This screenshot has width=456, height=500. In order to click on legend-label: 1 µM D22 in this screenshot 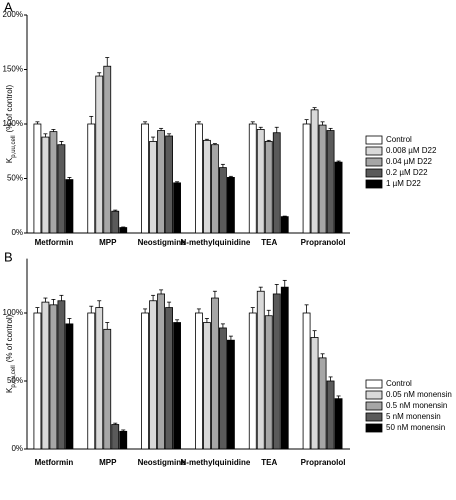, I will do `click(403, 183)`.